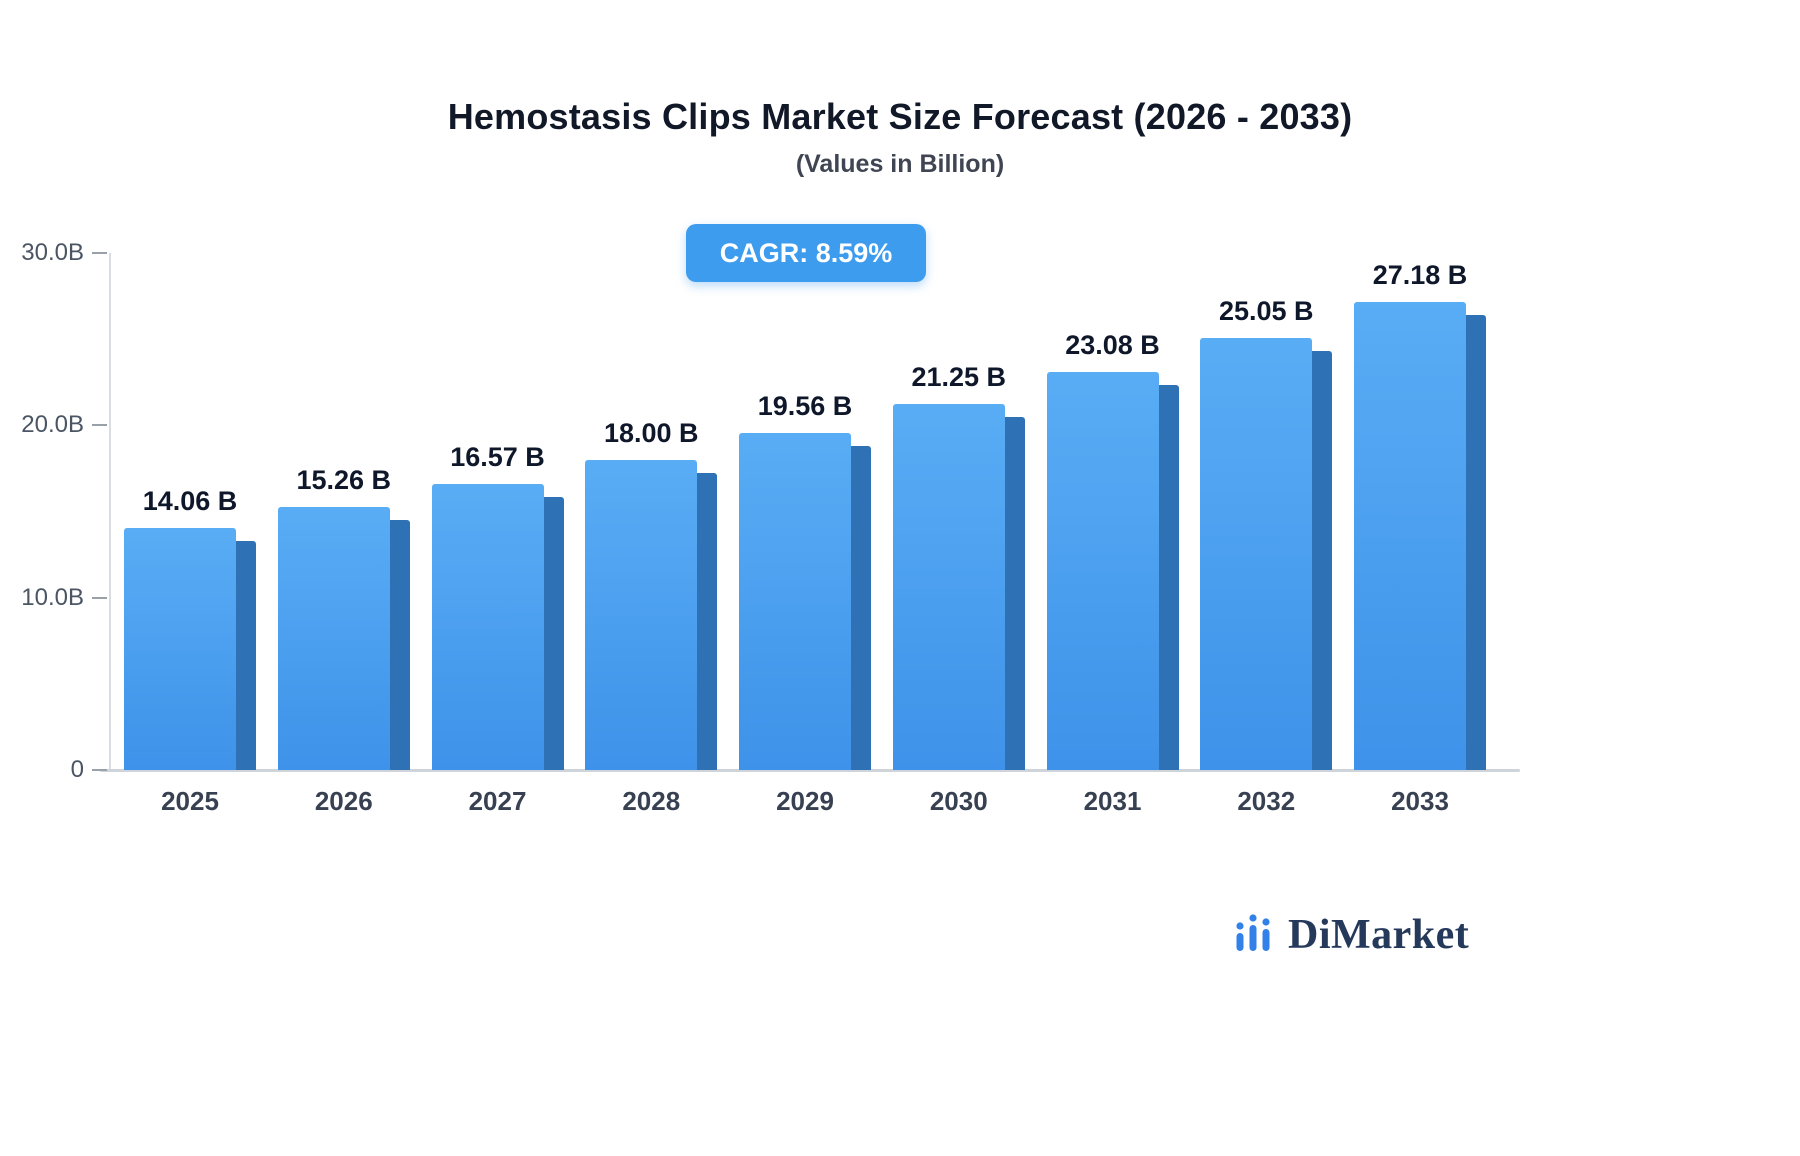 This screenshot has height=1156, width=1800. Describe the element at coordinates (1266, 801) in the screenshot. I see `x-axis-label: 2032` at that location.